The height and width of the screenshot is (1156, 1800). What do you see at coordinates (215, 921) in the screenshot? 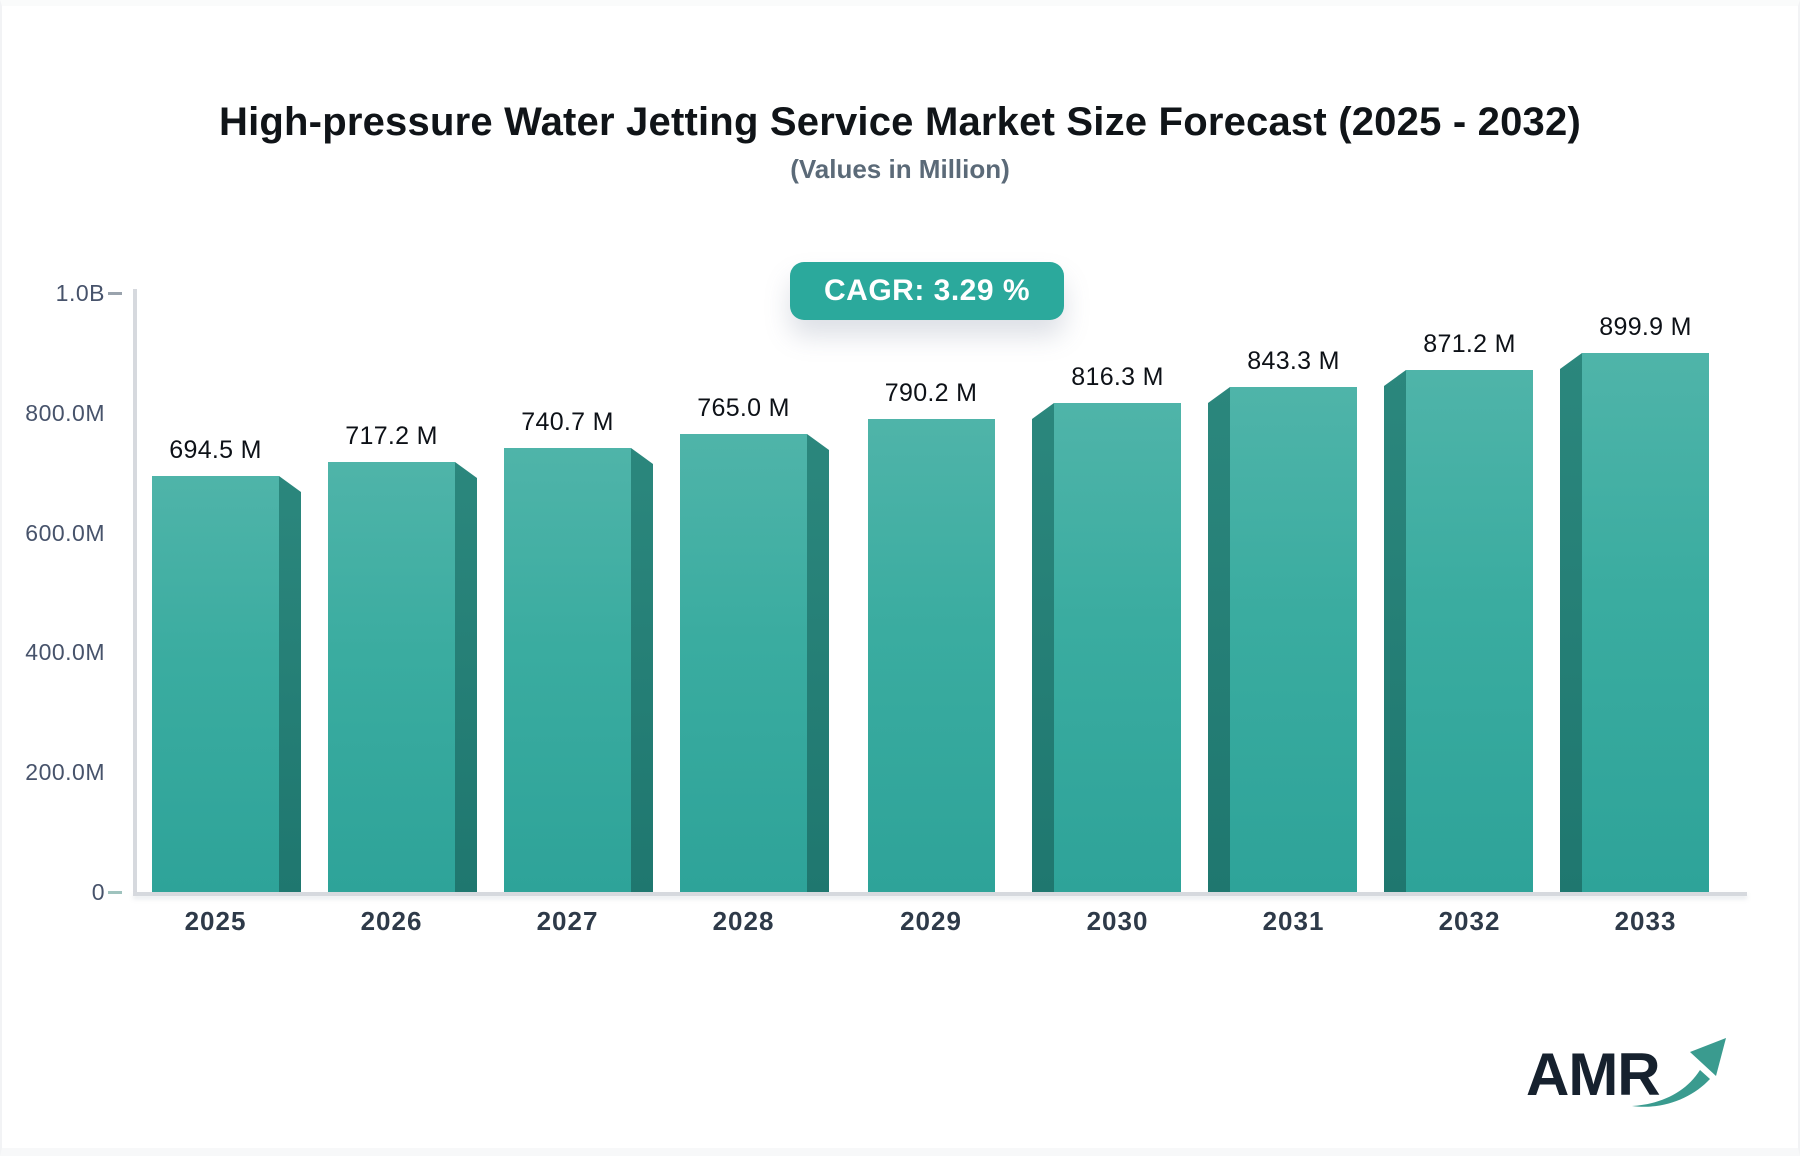
I see `x-tick-label: 2025` at bounding box center [215, 921].